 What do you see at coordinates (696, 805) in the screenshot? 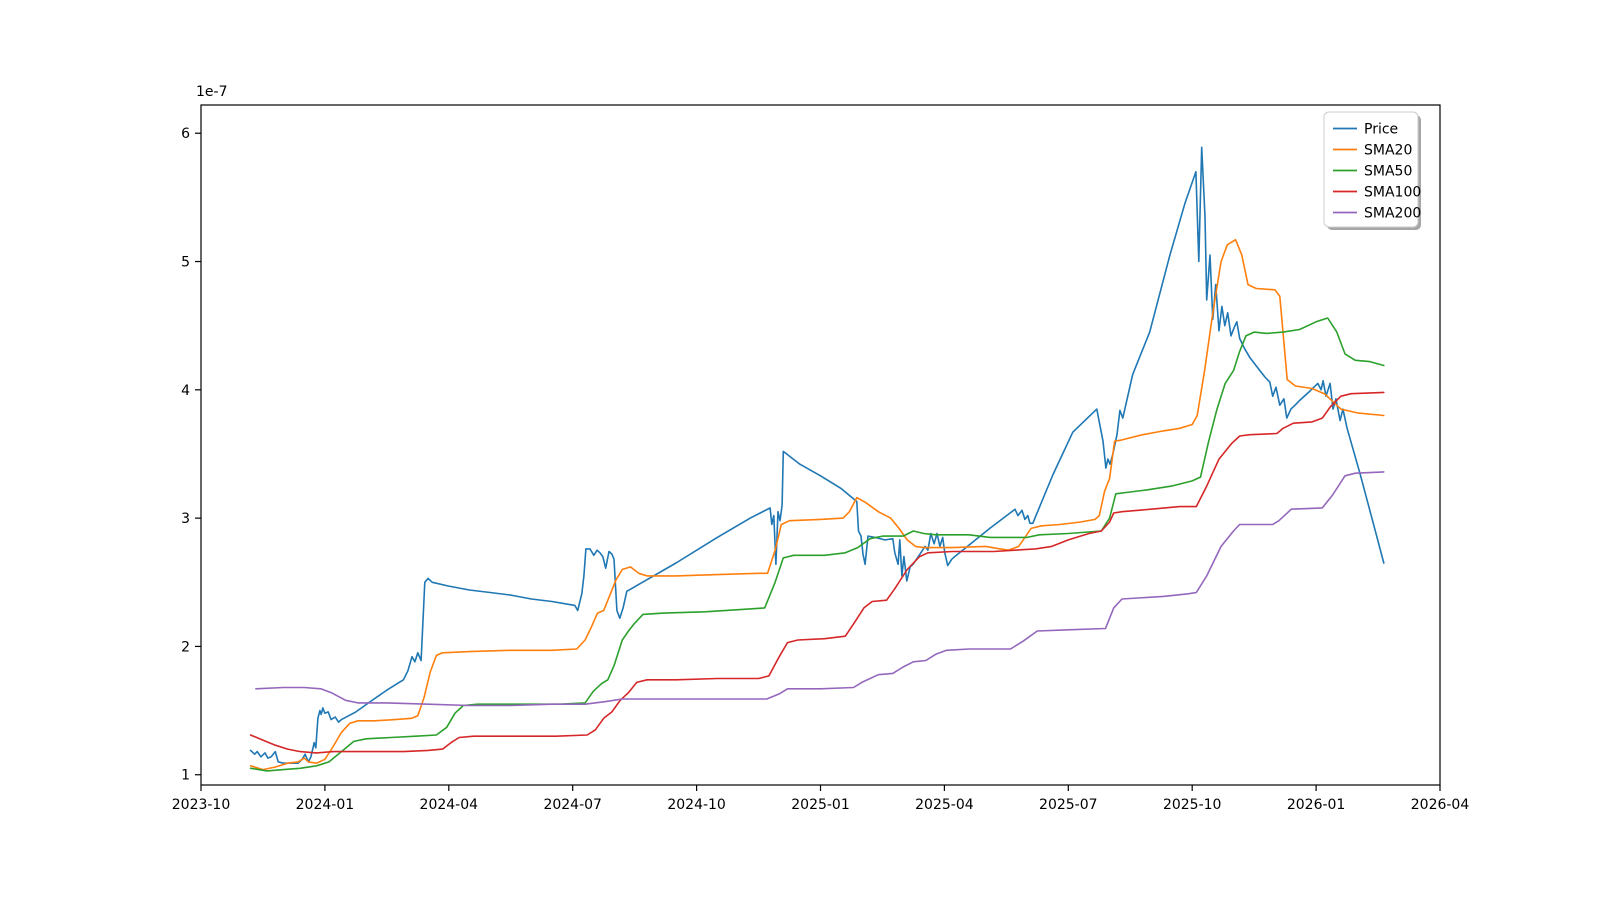
I see `x-axis-tick-label: 2024-10` at bounding box center [696, 805].